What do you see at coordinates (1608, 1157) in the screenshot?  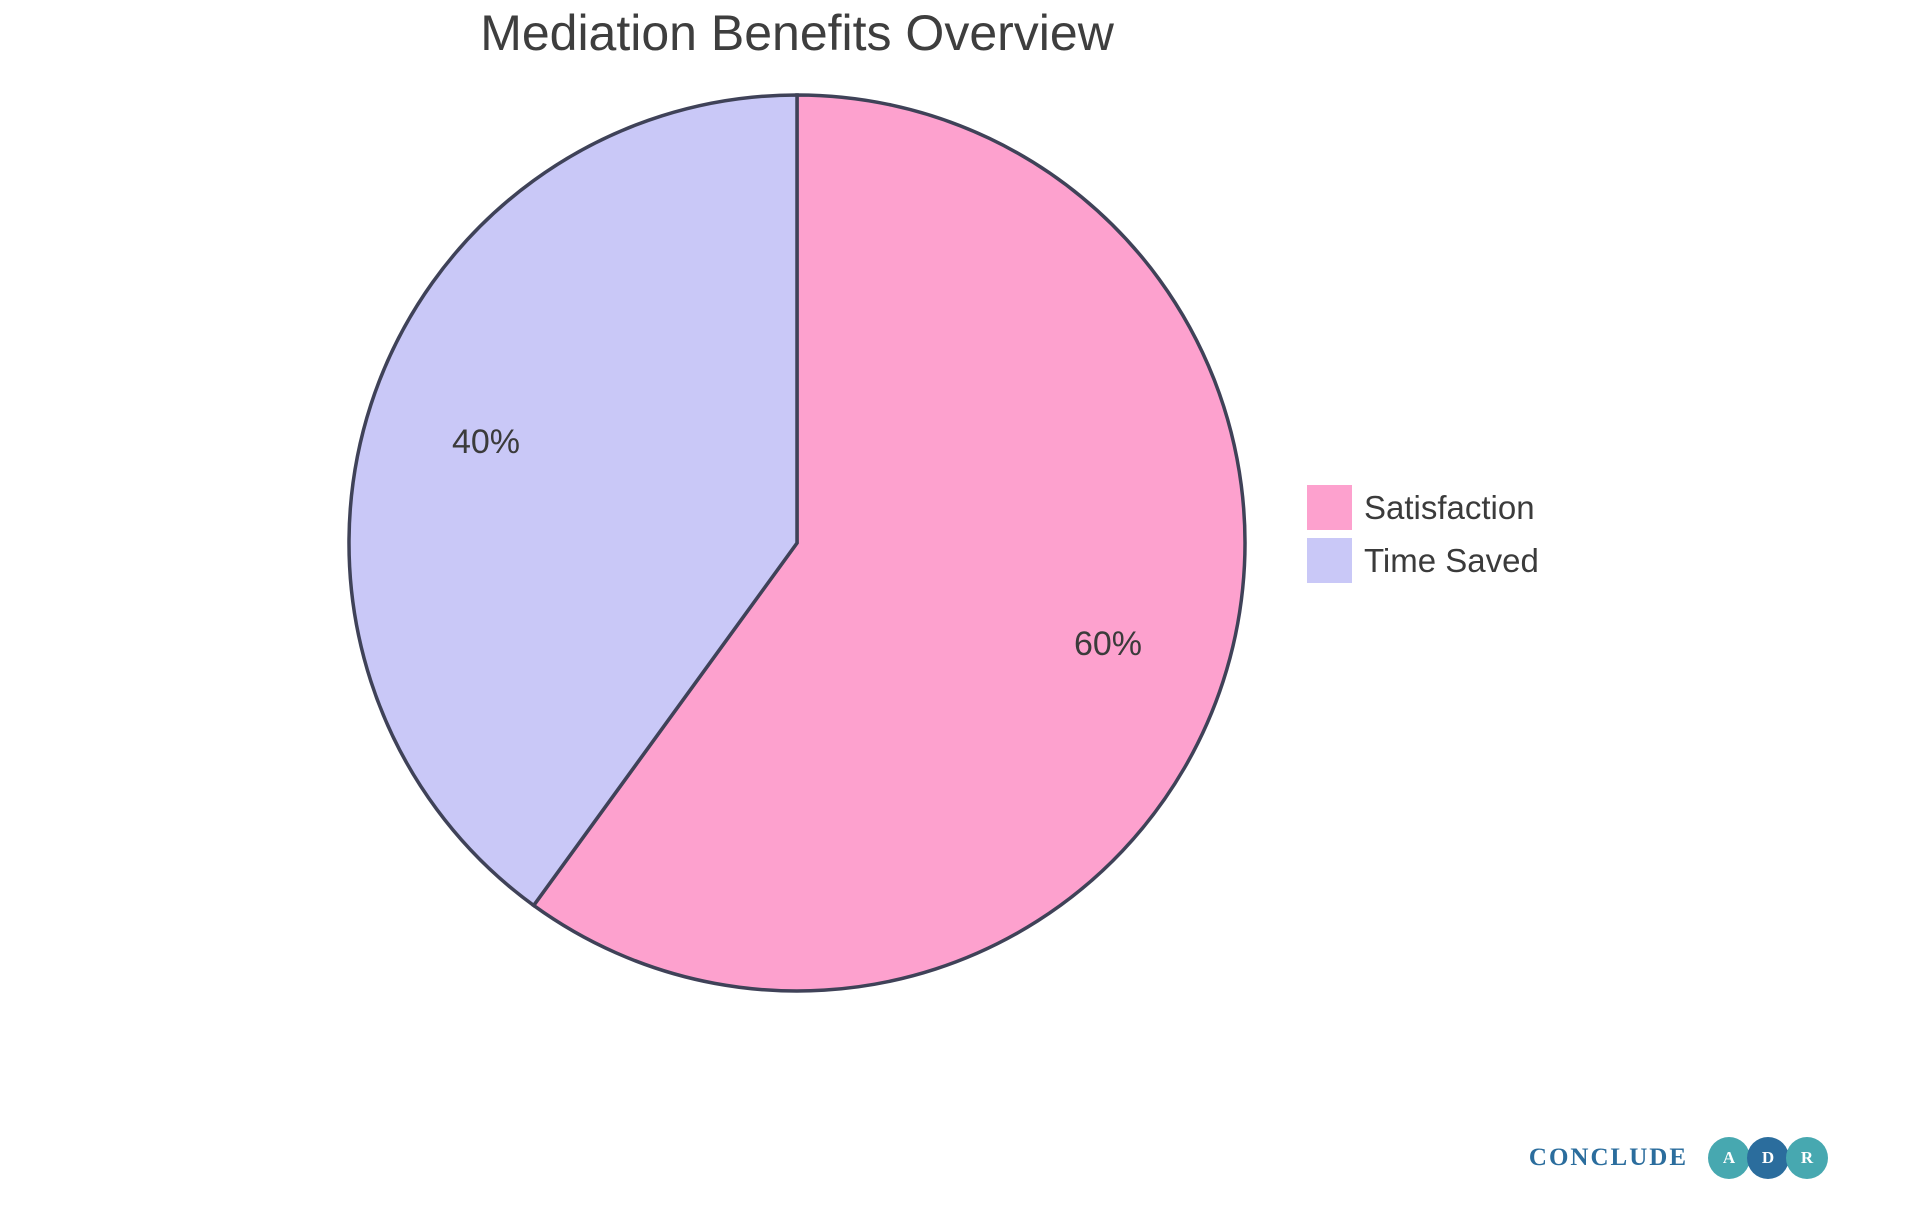 I see `brand-name: CONCLUDE` at bounding box center [1608, 1157].